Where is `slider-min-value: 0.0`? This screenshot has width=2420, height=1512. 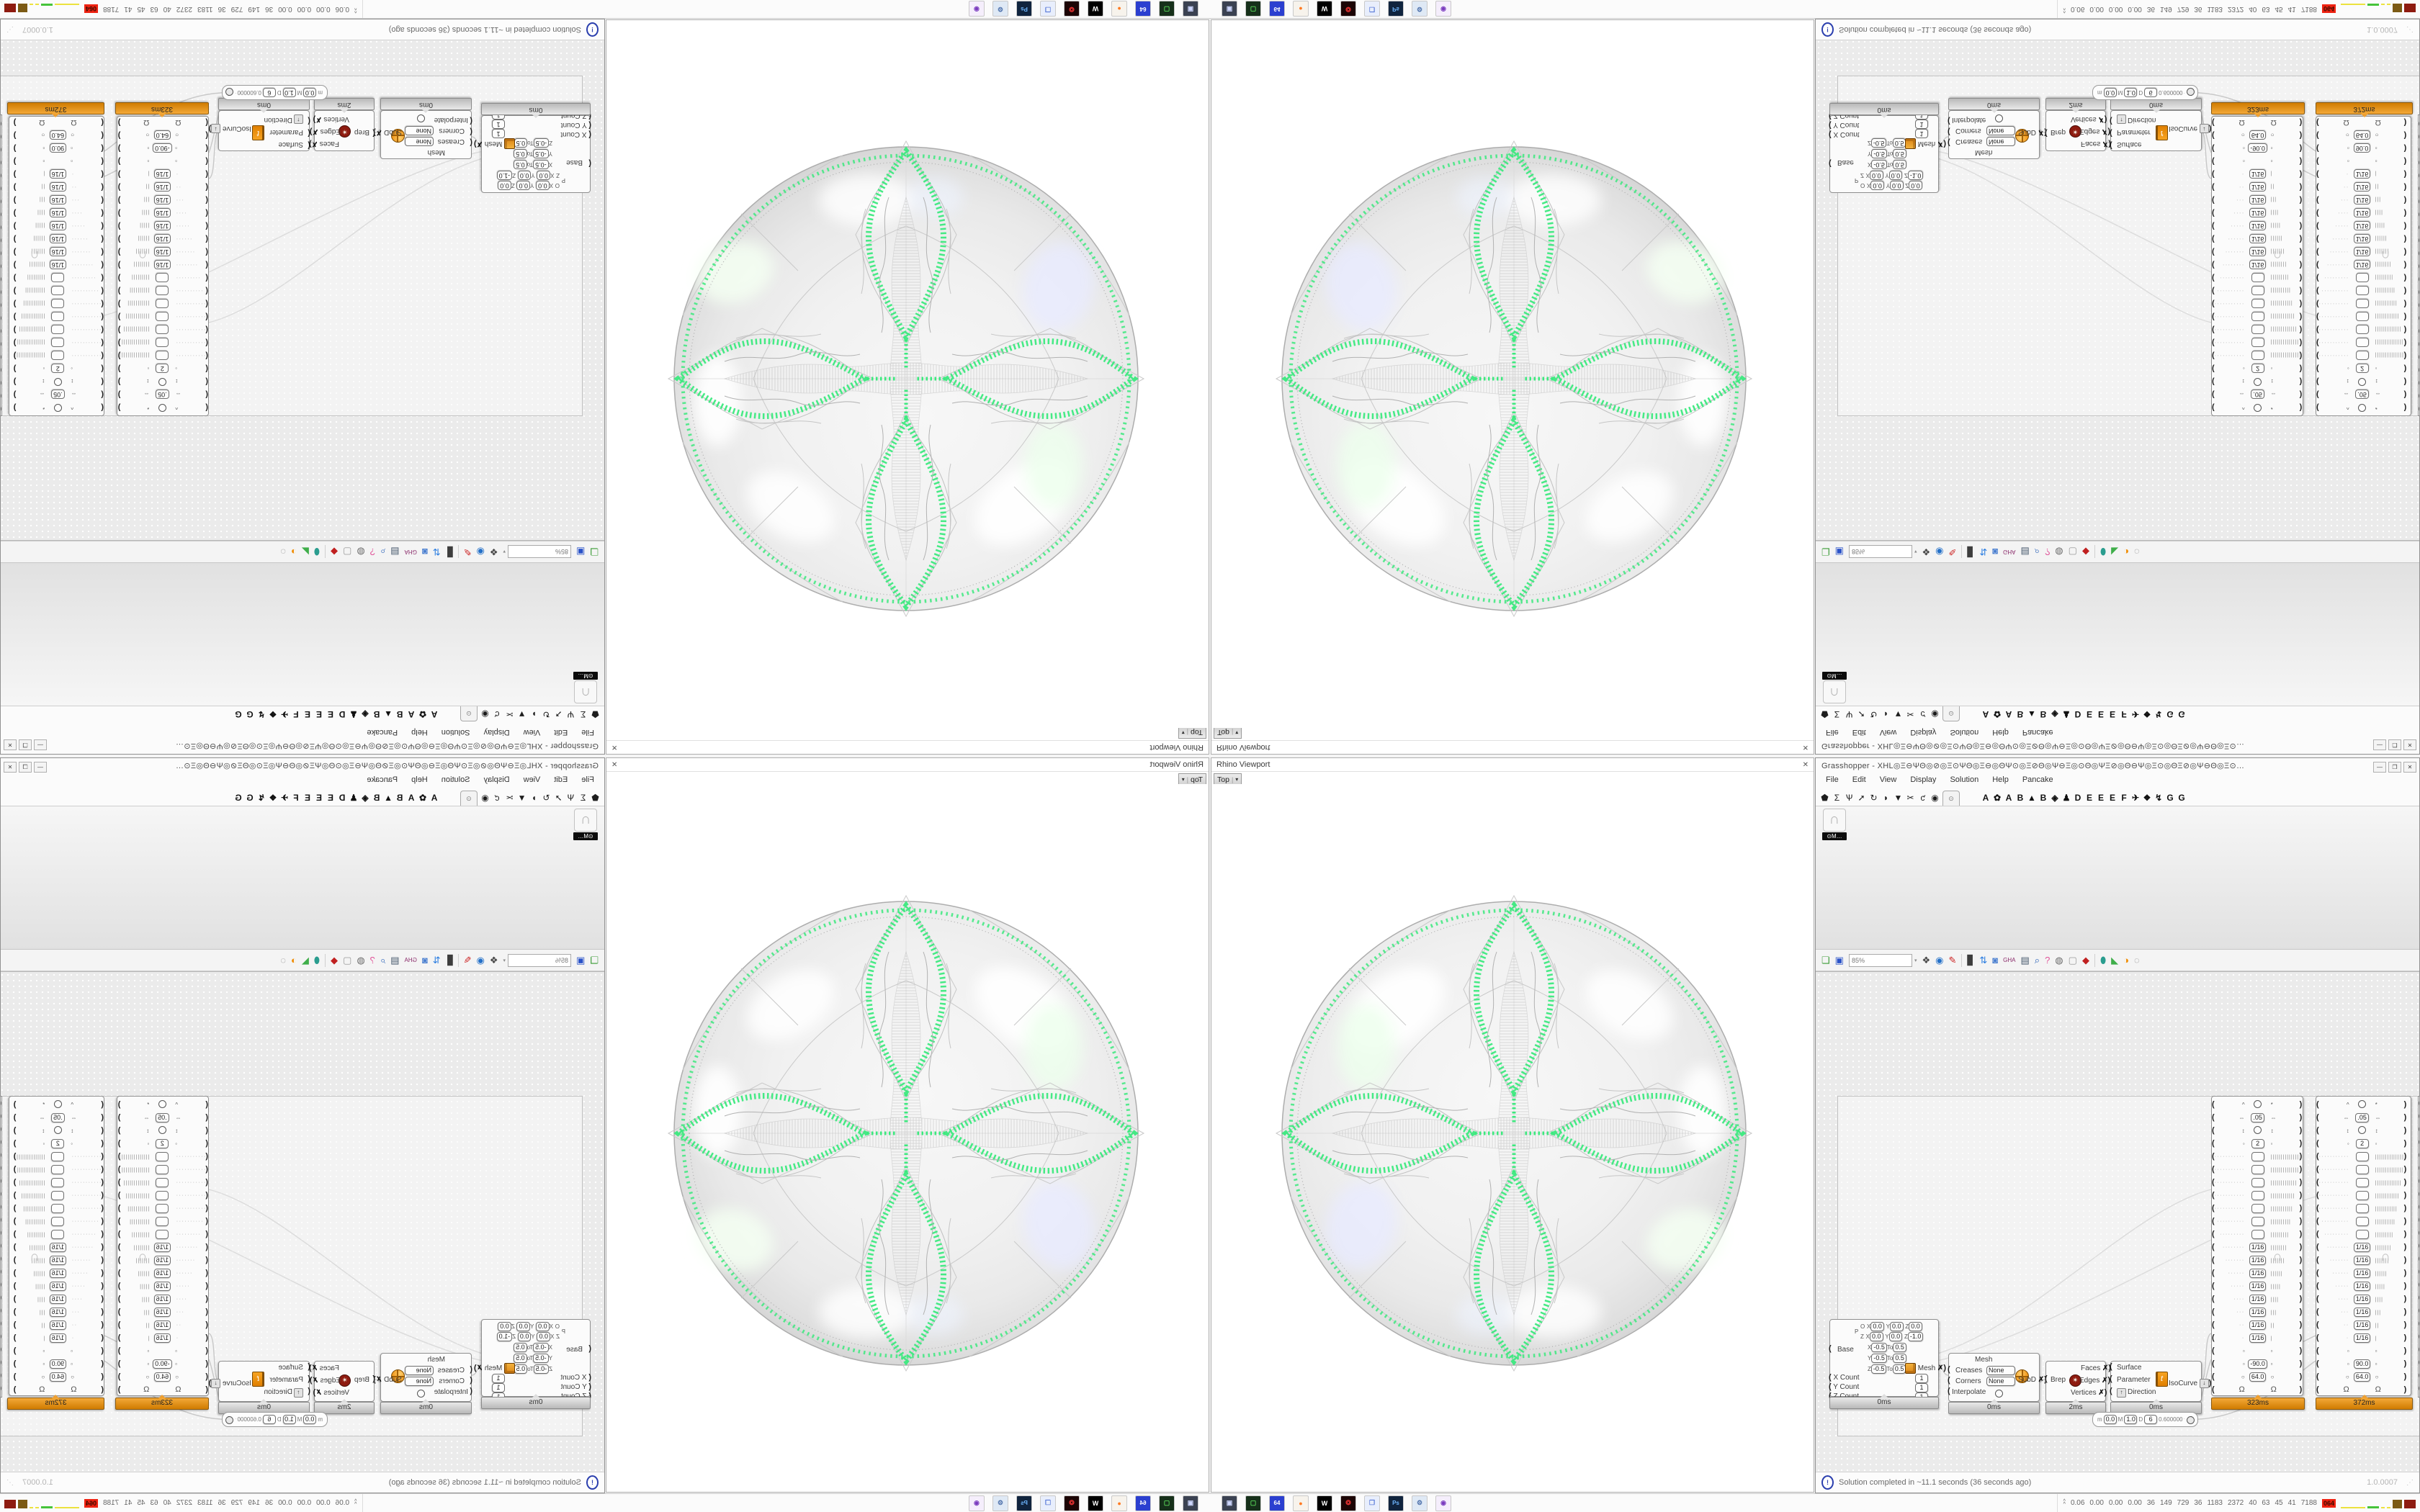
slider-min-value: 0.0 is located at coordinates (310, 1419).